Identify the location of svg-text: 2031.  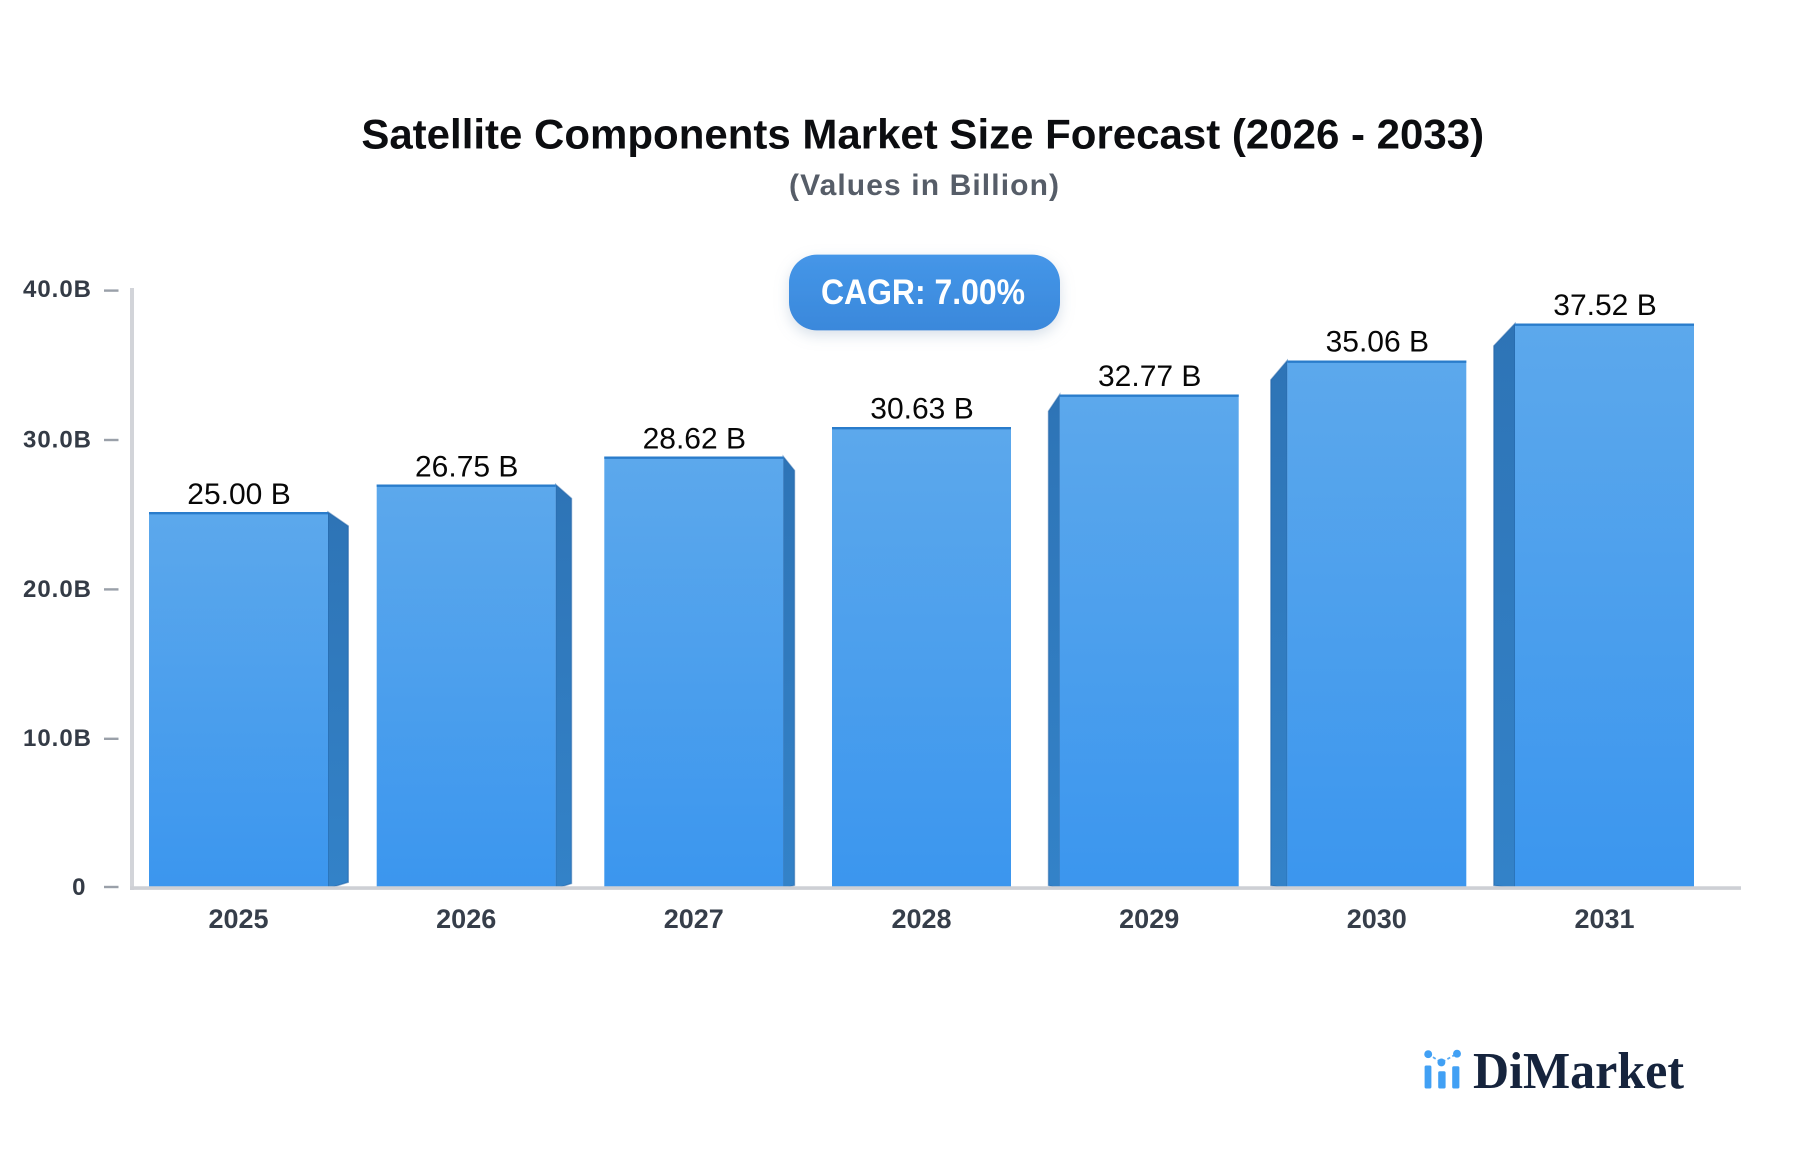
(1604, 919).